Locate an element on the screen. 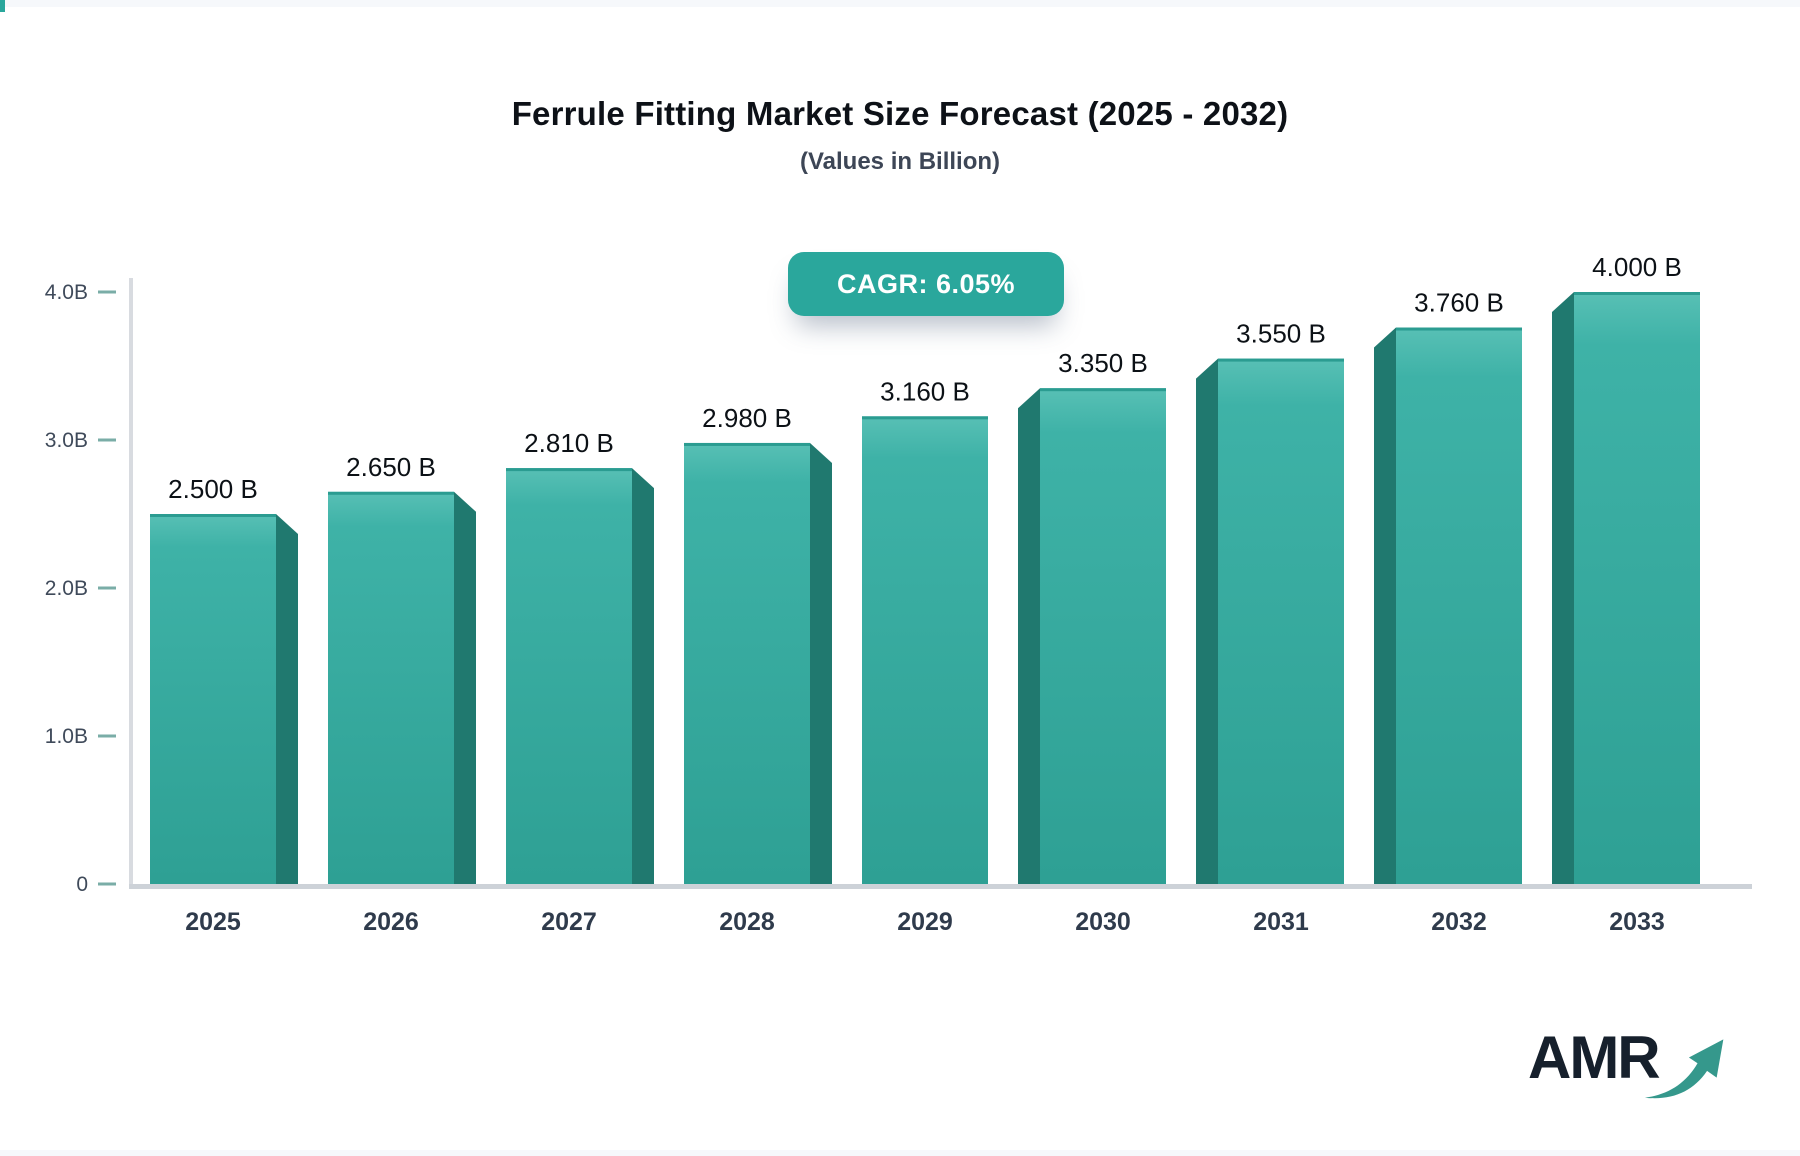  y-tick-label: 4.0B is located at coordinates (66, 292).